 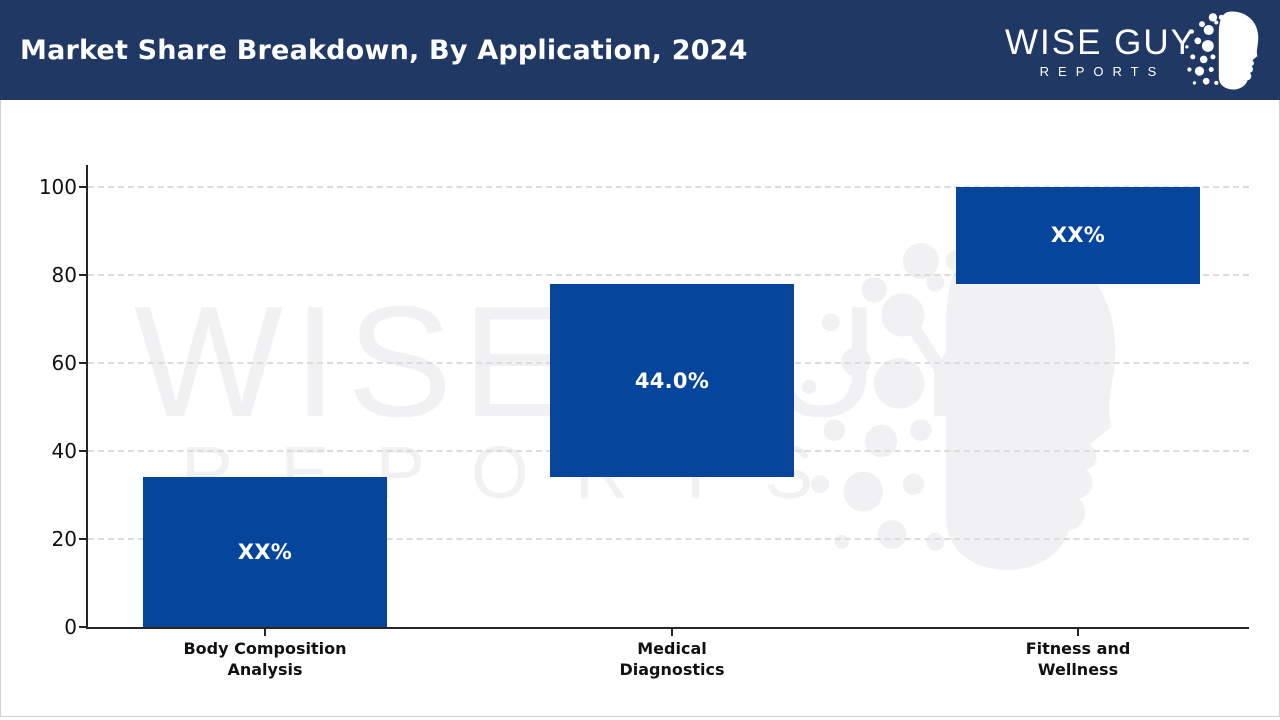 I want to click on y-axis-line, so click(x=87, y=397).